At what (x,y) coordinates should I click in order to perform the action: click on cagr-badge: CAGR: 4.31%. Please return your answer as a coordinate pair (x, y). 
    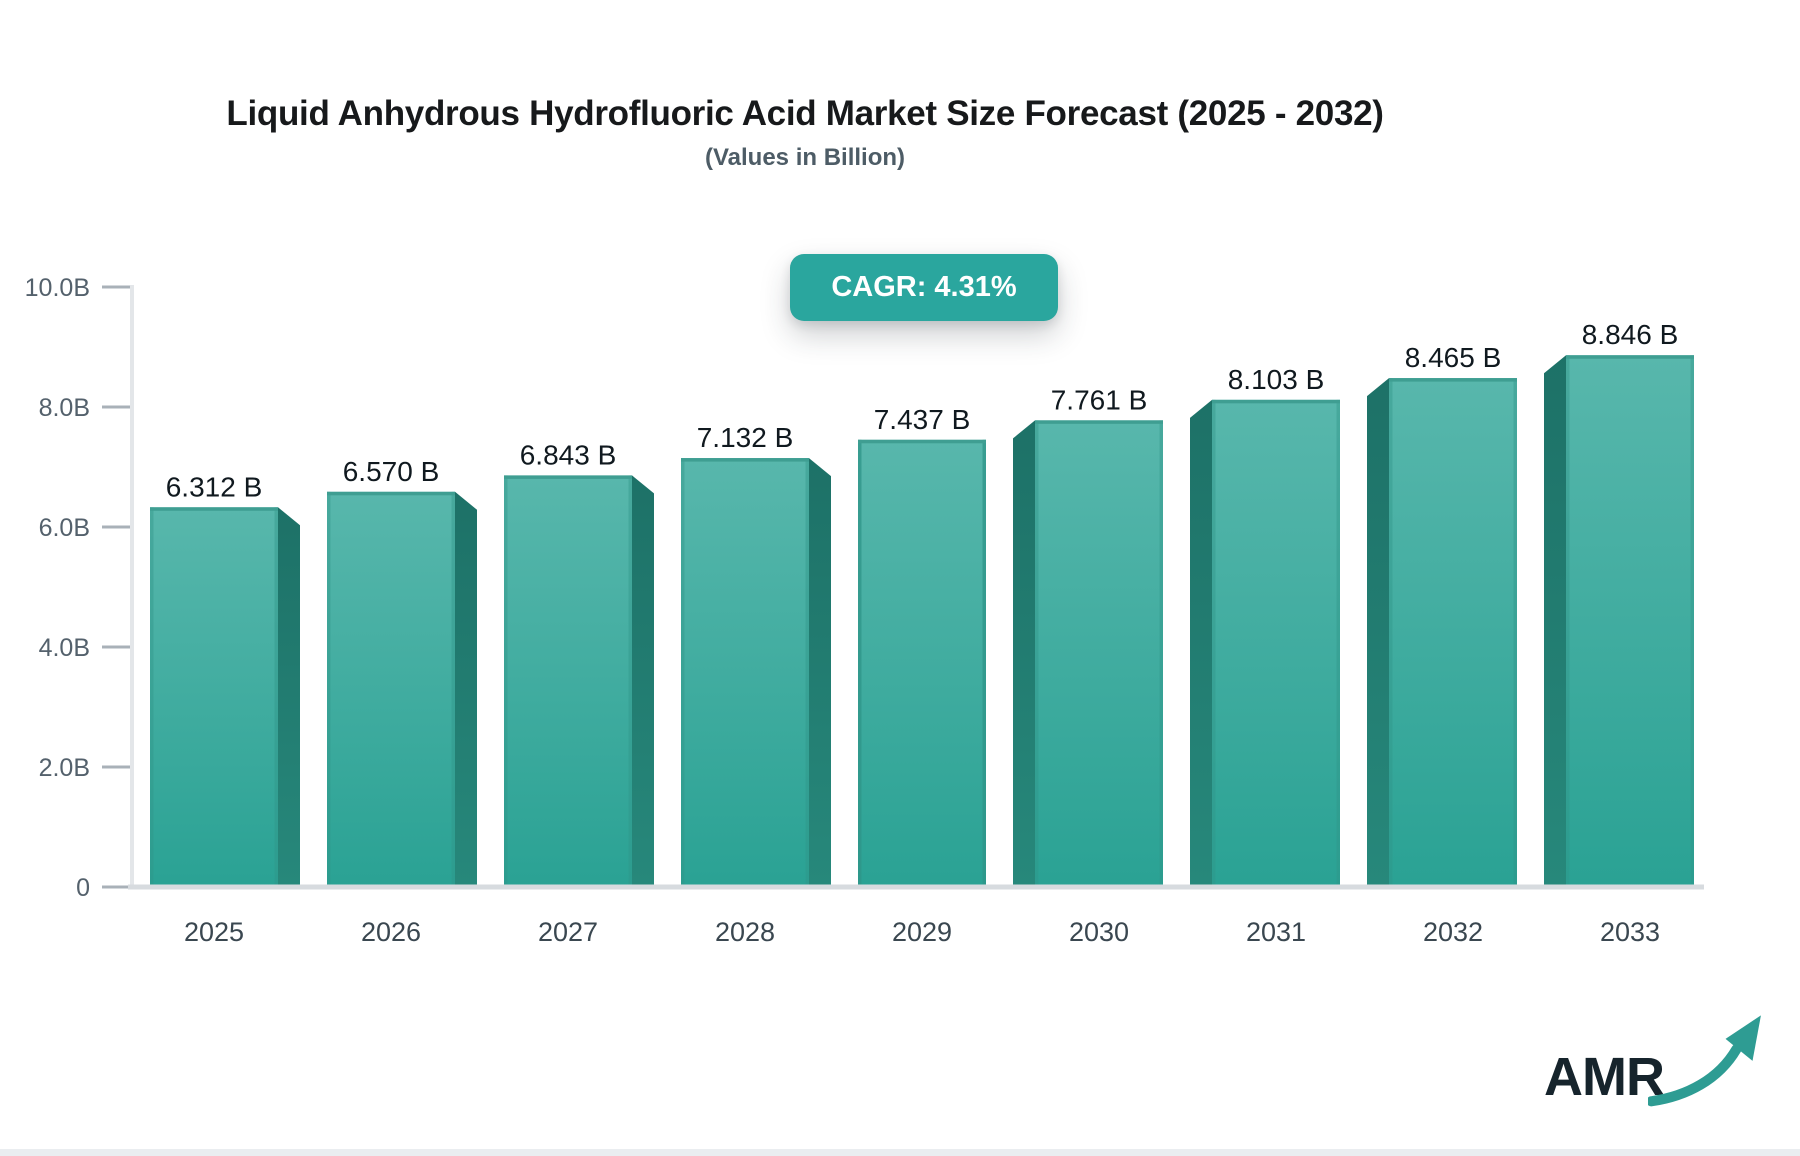
    Looking at the image, I should click on (924, 287).